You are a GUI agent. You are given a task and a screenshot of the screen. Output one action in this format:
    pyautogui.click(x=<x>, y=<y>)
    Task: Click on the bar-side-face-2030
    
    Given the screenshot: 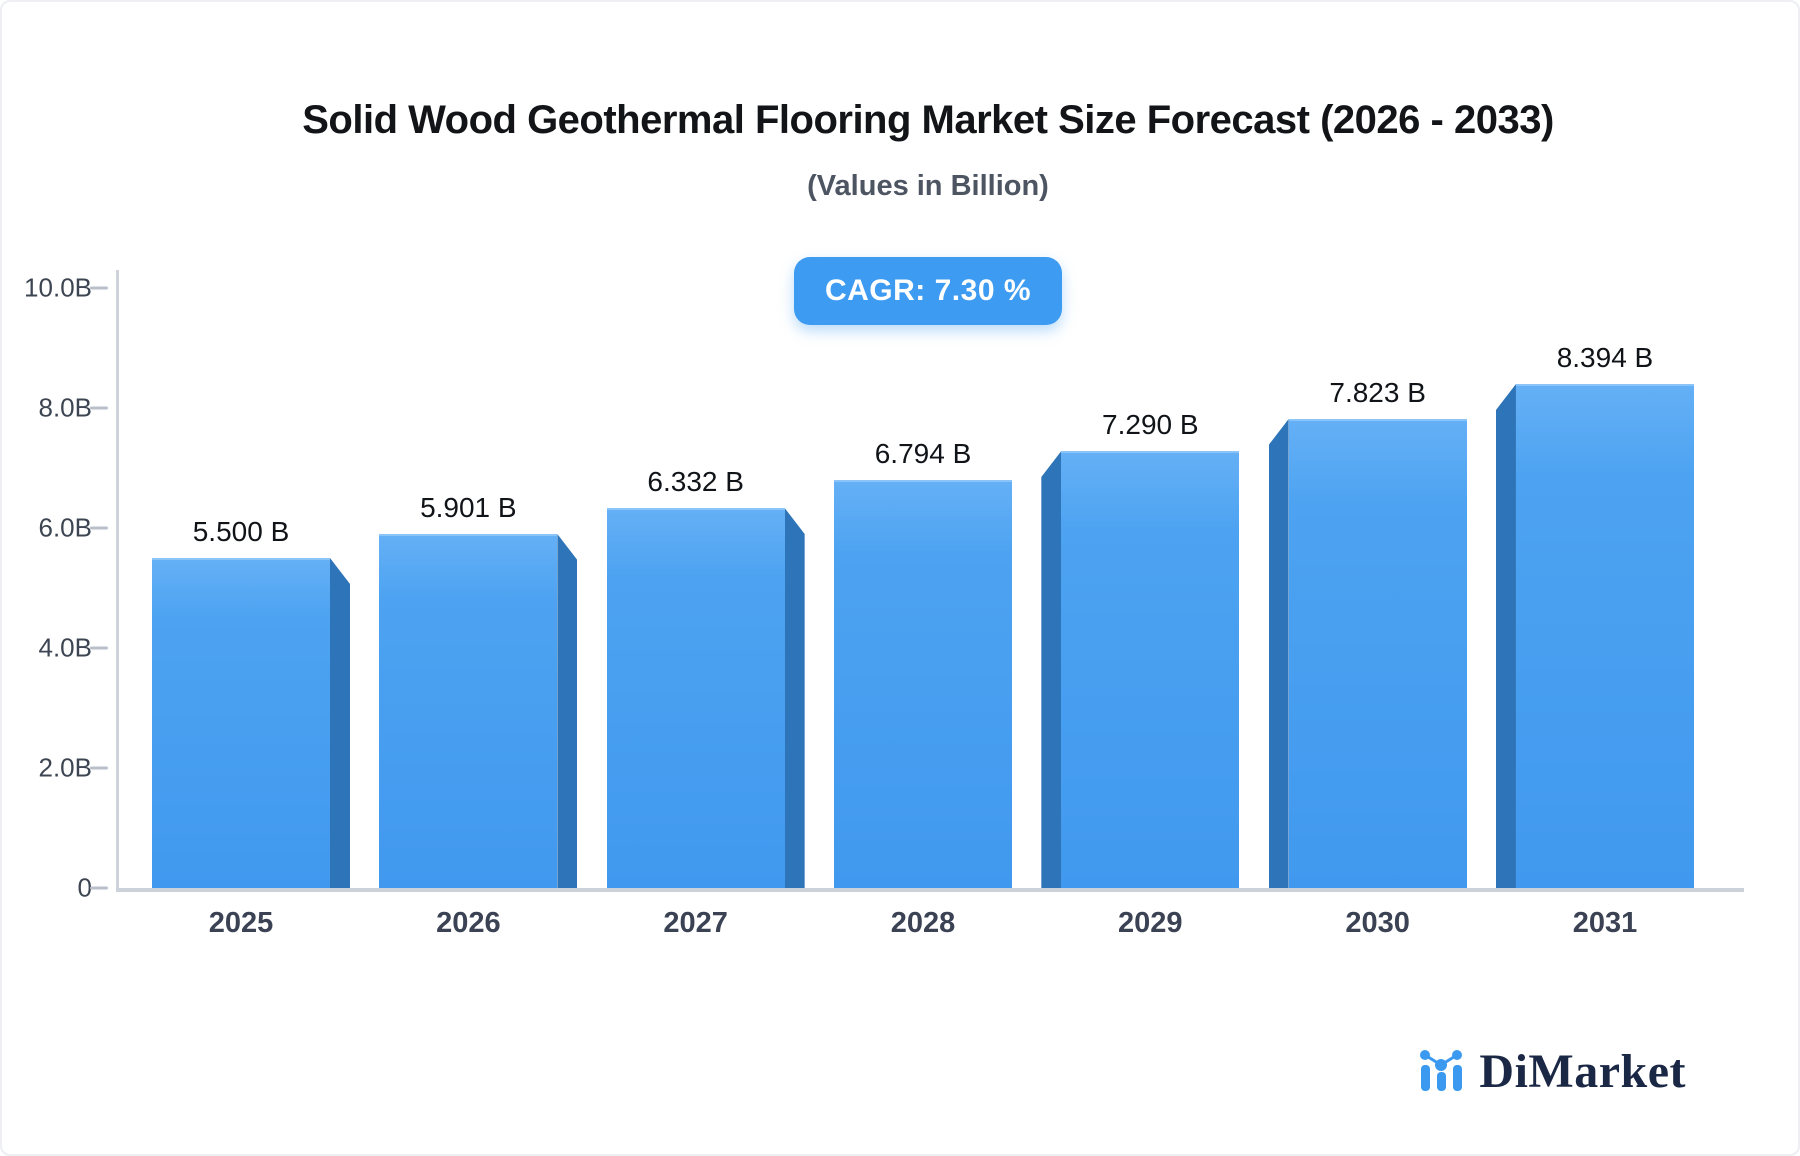 What is the action you would take?
    pyautogui.click(x=1278, y=653)
    